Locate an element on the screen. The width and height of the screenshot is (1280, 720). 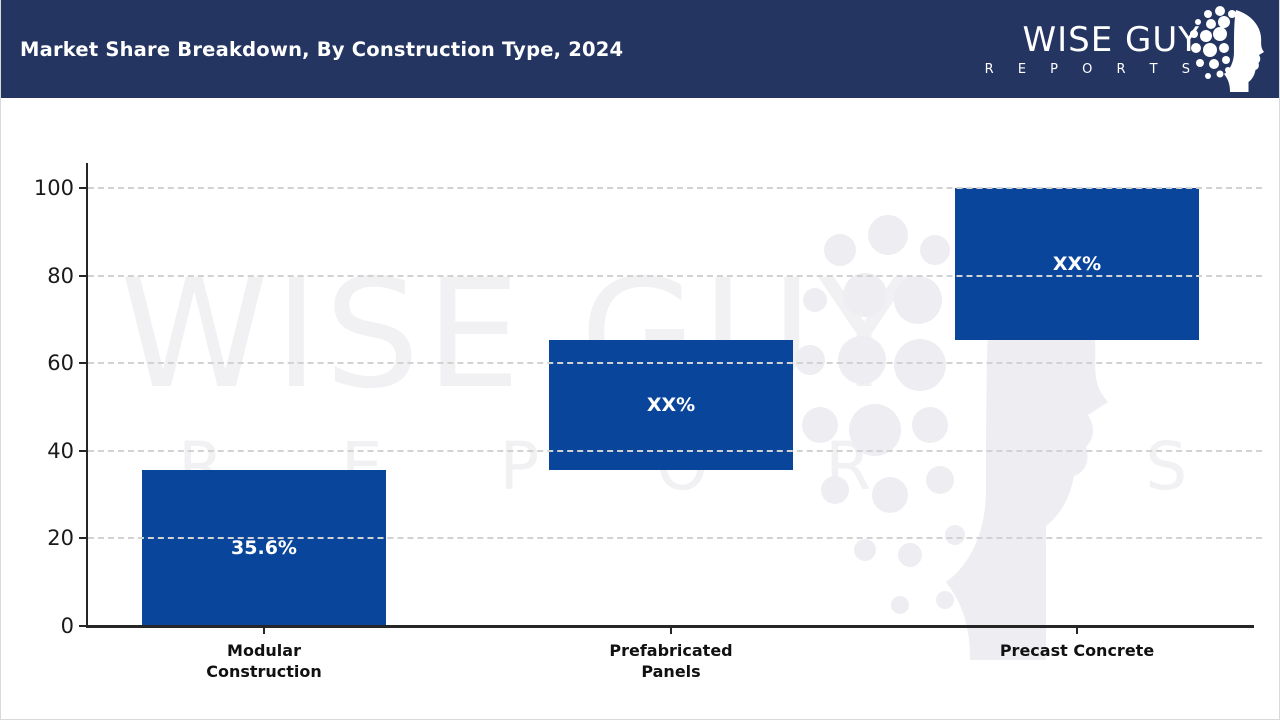
logo-reports-text: R E P O R T S is located at coordinates (1092, 69).